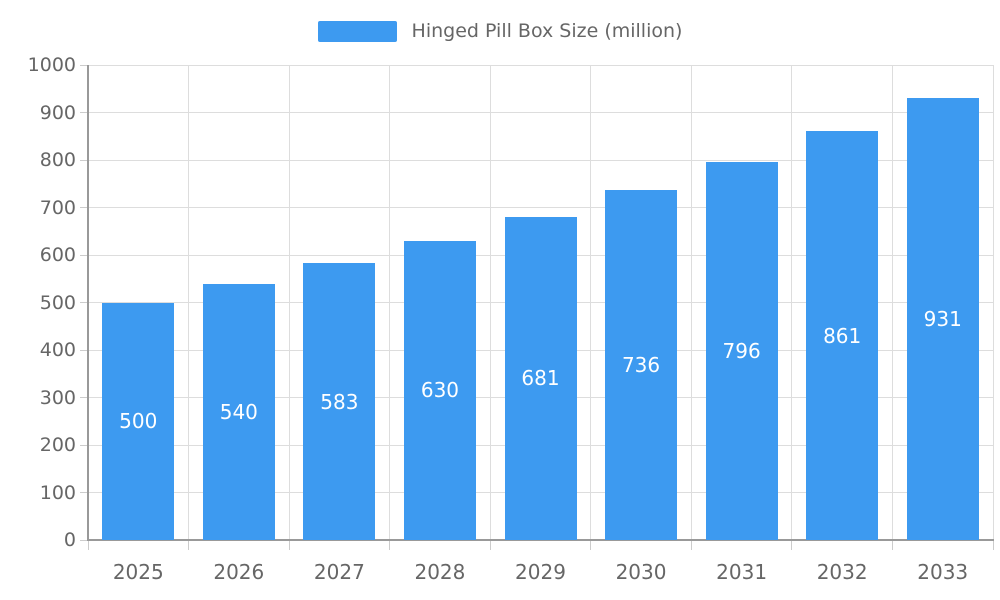 The width and height of the screenshot is (1000, 600). Describe the element at coordinates (69, 540) in the screenshot. I see `y-tick-label: 0` at that location.